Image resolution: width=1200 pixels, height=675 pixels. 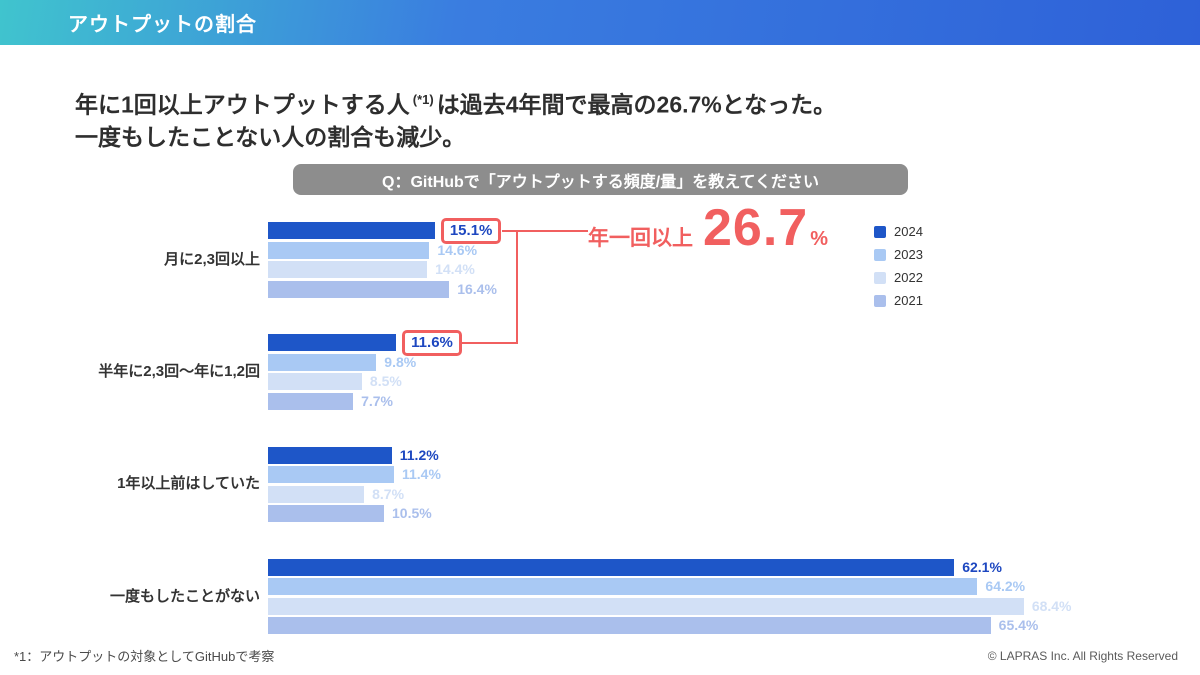 I want to click on heading-line-2: 一度もしたことない人の割合も減少。, so click(x=270, y=136).